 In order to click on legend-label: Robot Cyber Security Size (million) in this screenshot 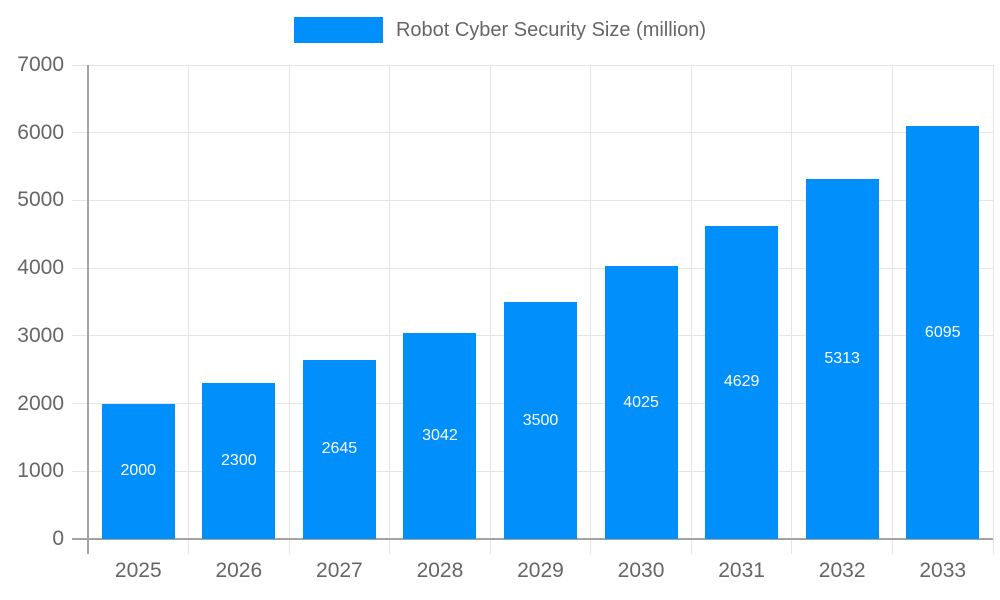, I will do `click(551, 29)`.